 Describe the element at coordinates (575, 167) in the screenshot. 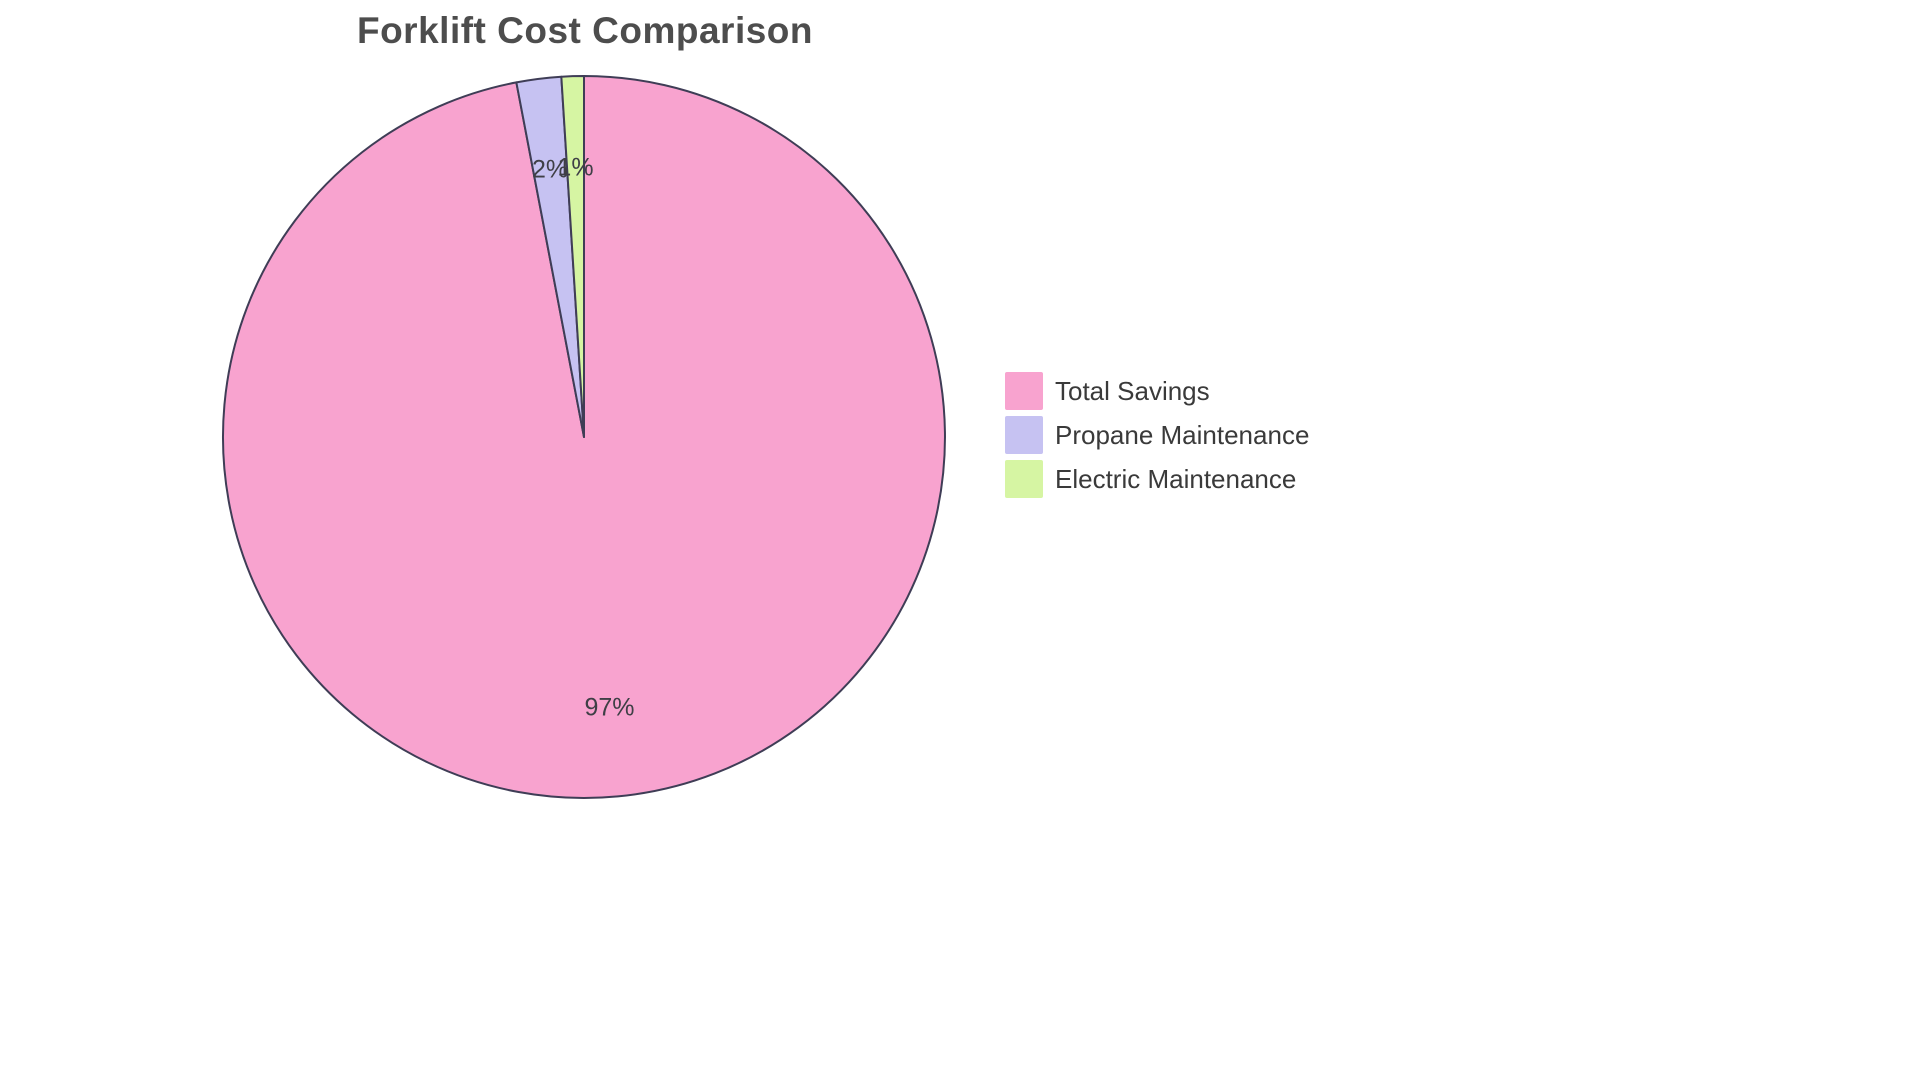

I see `pie-percent-label: 1%` at that location.